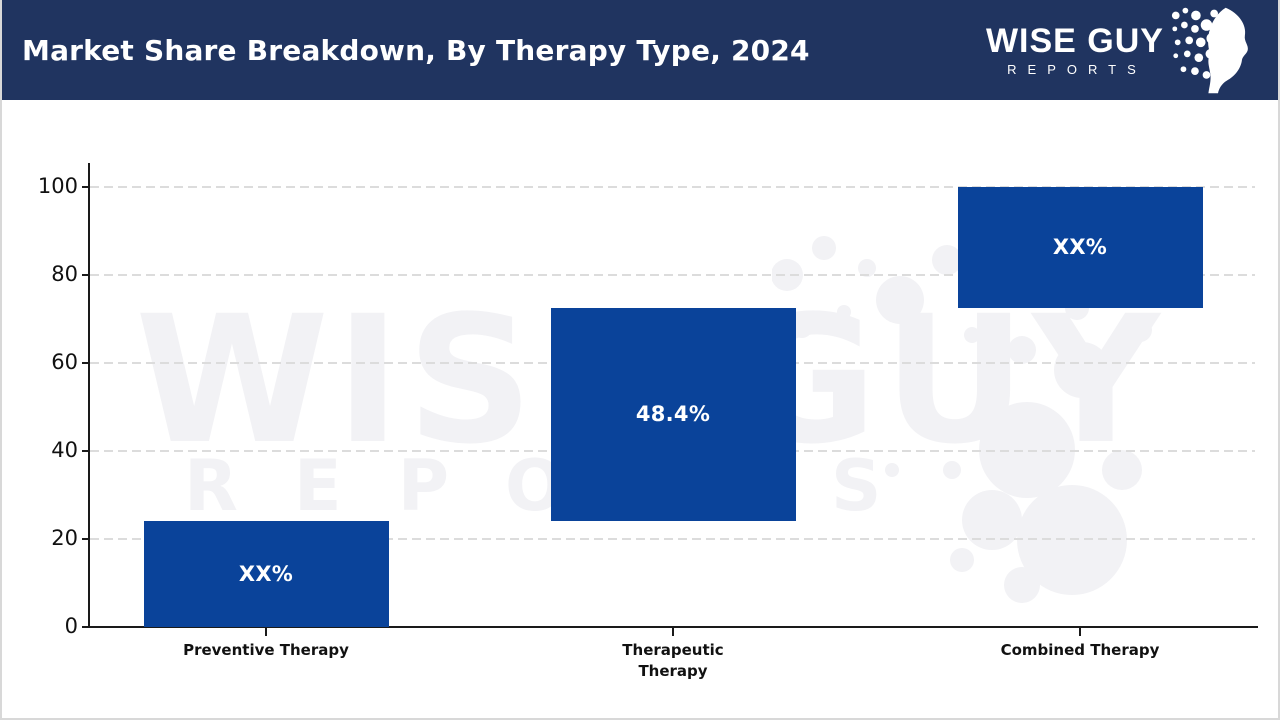  Describe the element at coordinates (64, 538) in the screenshot. I see `y-tick-label: 20` at that location.